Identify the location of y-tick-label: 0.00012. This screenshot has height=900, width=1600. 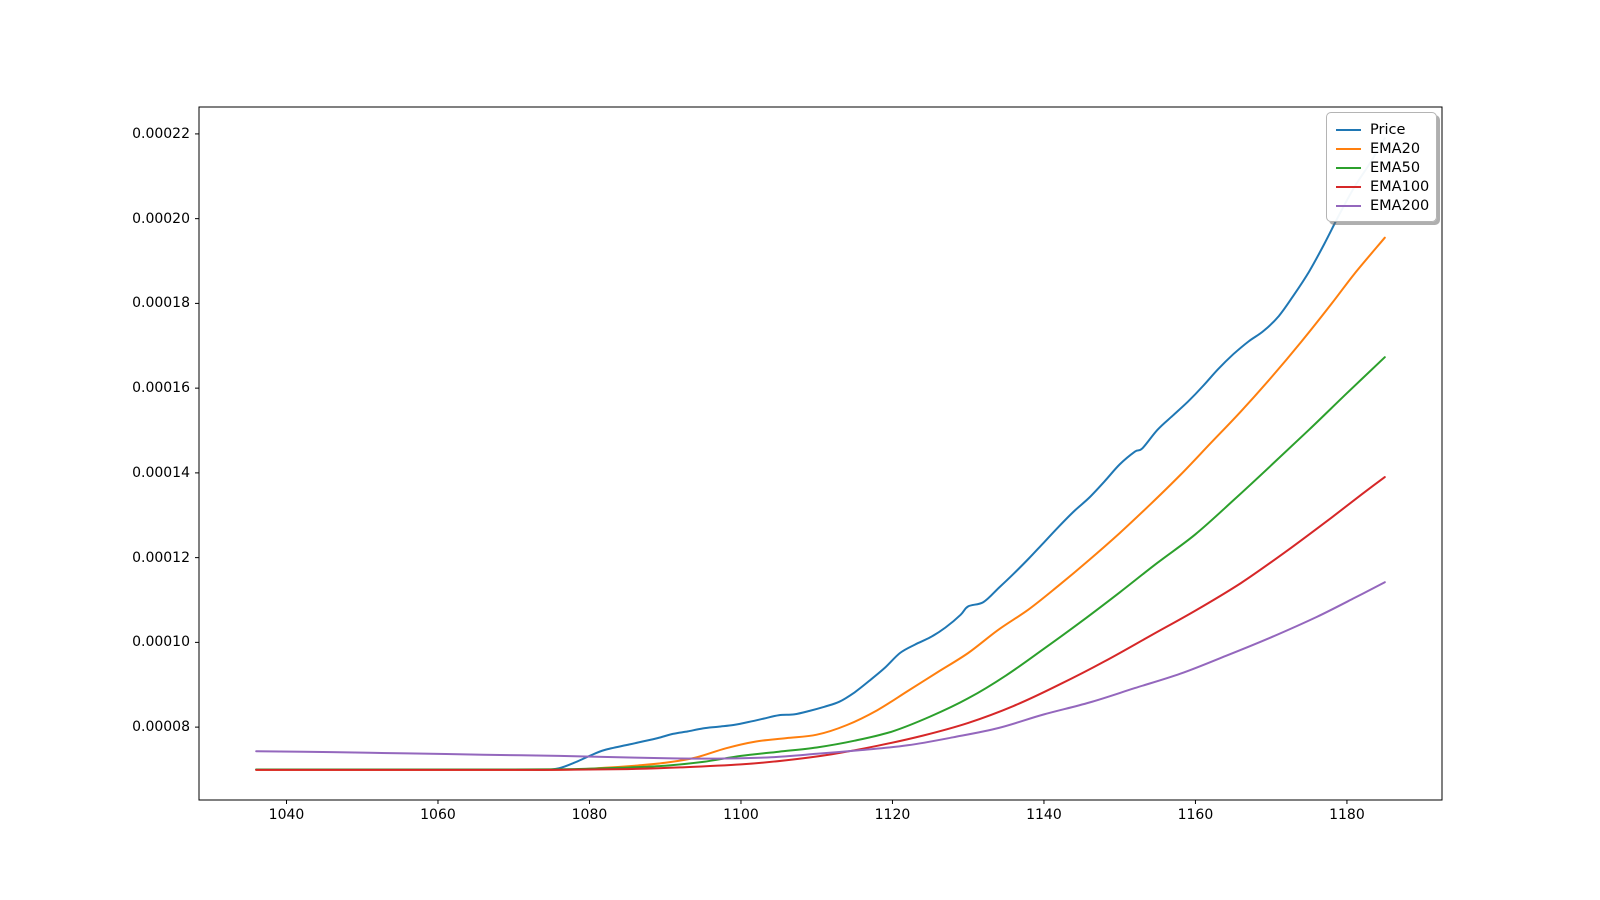
(161, 557).